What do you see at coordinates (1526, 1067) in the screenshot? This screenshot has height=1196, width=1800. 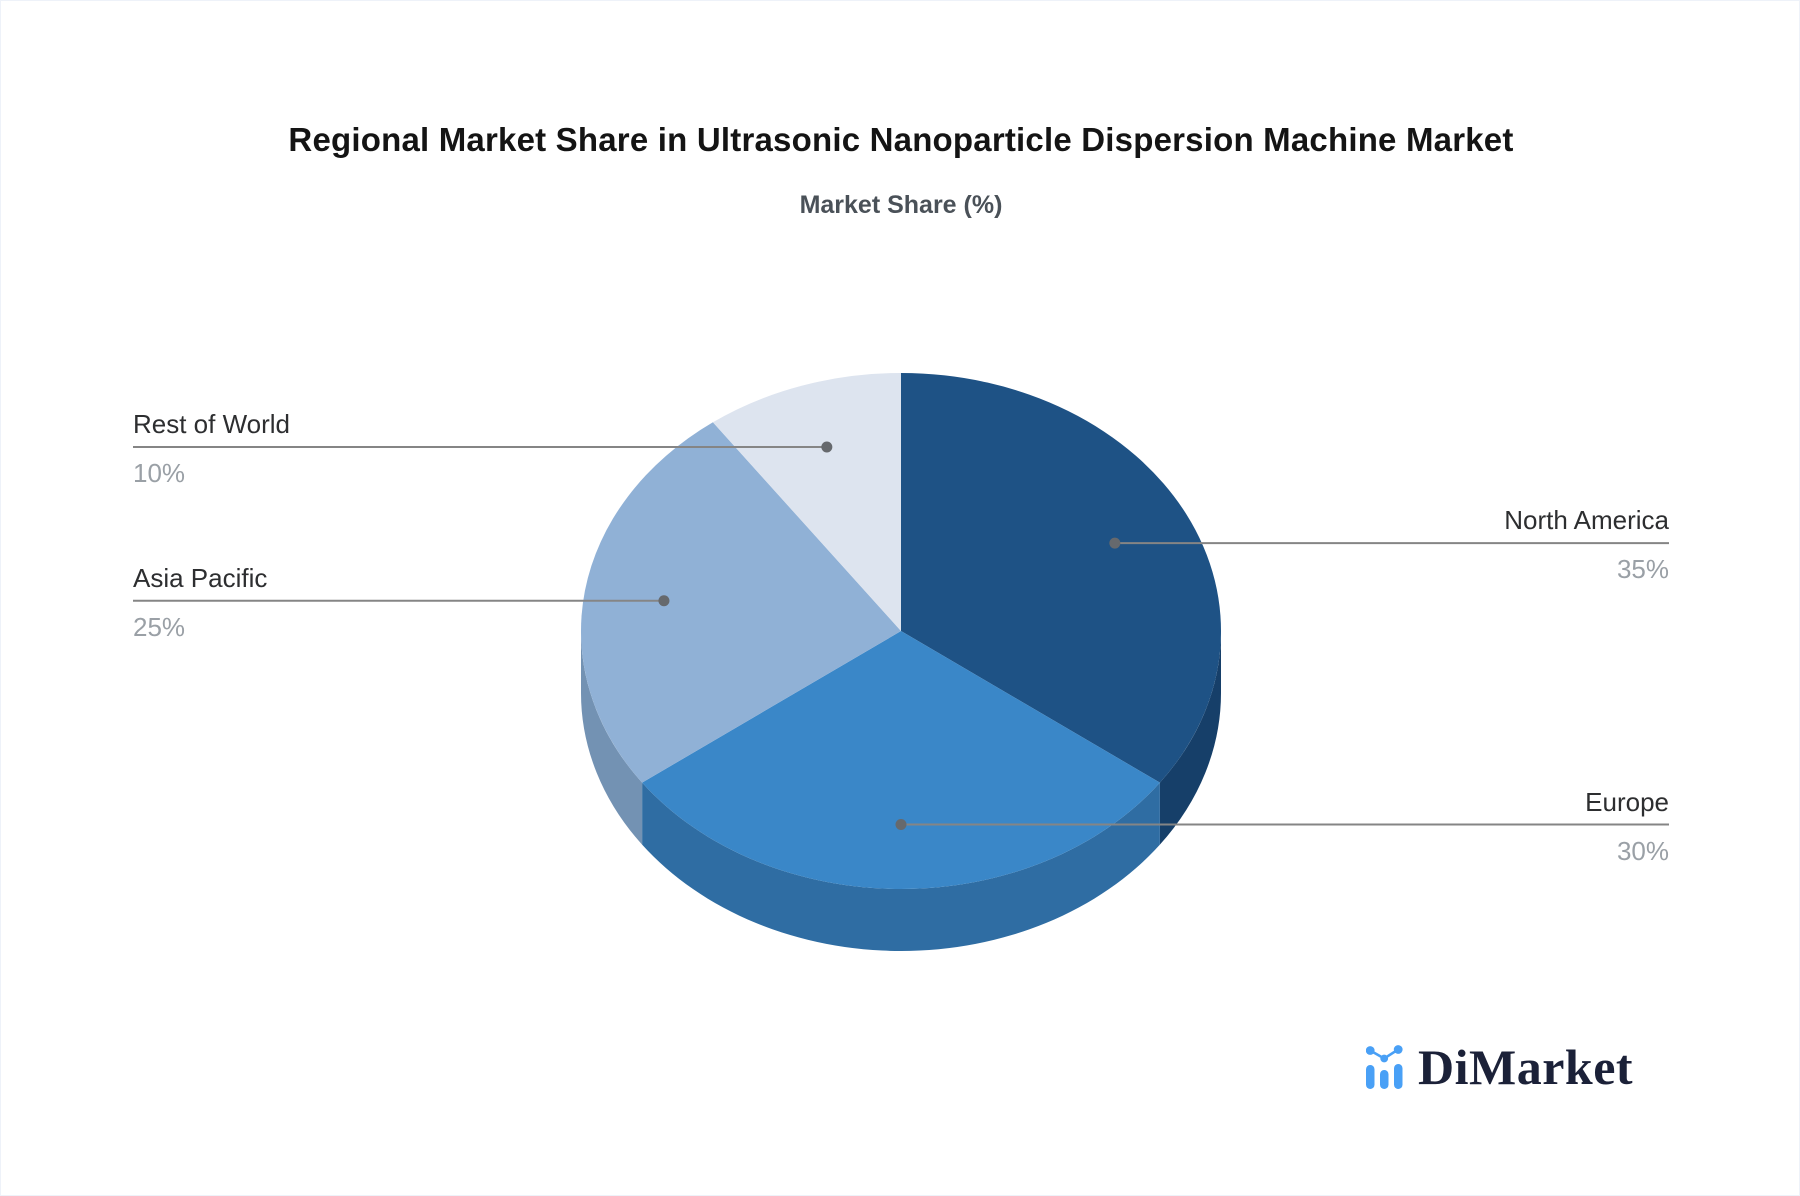 I see `logo-text: DiMarket` at bounding box center [1526, 1067].